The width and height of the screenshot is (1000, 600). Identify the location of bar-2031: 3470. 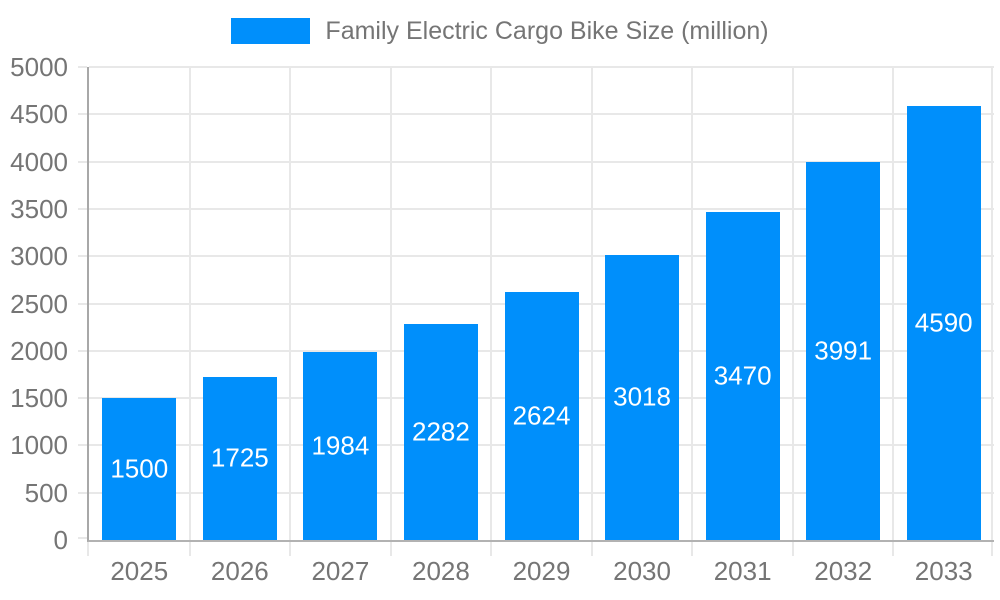
(742, 375).